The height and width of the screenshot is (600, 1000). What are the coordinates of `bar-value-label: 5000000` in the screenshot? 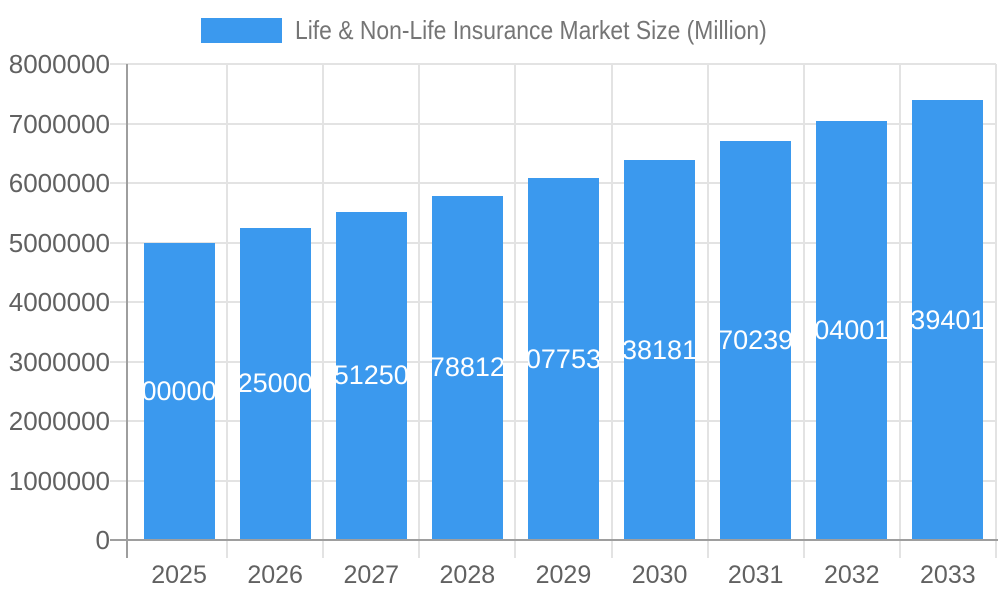 It's located at (179, 390).